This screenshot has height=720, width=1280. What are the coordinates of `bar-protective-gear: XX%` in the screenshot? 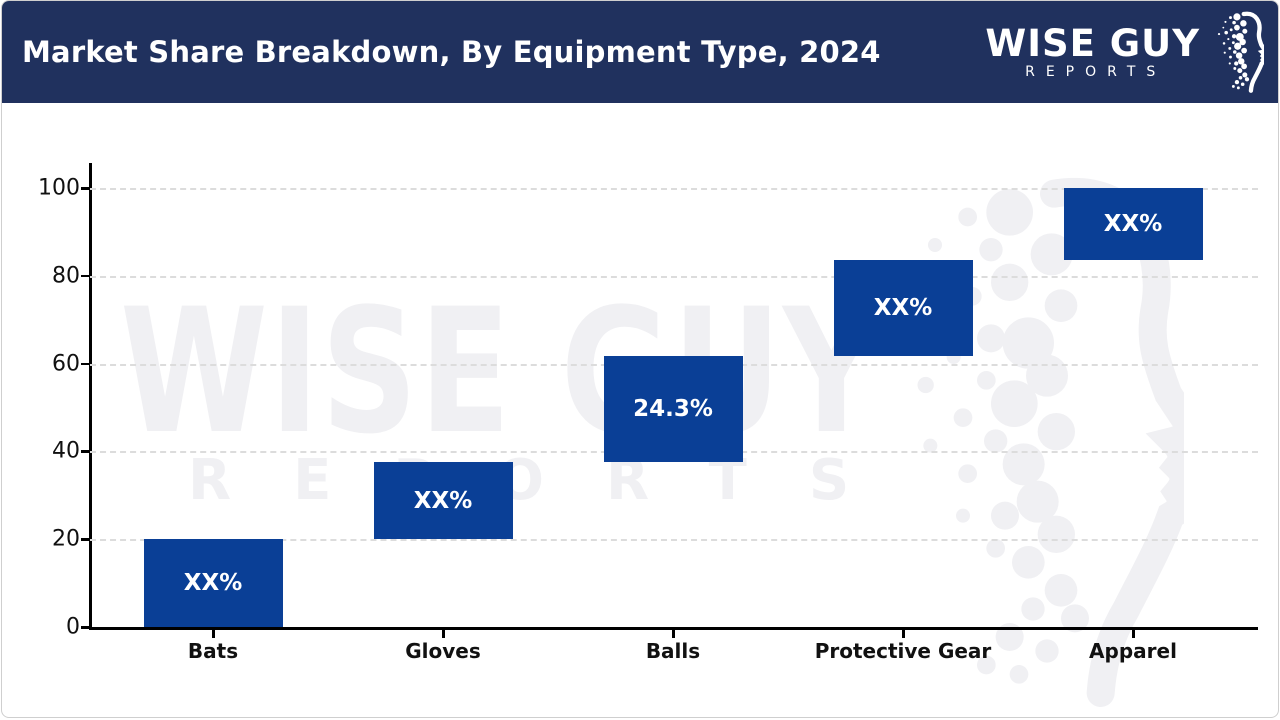 It's located at (903, 307).